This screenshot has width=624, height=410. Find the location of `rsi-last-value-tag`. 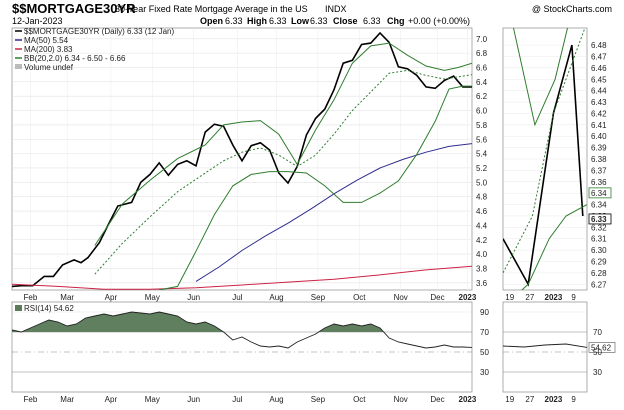

rsi-last-value-tag is located at coordinates (602, 347).